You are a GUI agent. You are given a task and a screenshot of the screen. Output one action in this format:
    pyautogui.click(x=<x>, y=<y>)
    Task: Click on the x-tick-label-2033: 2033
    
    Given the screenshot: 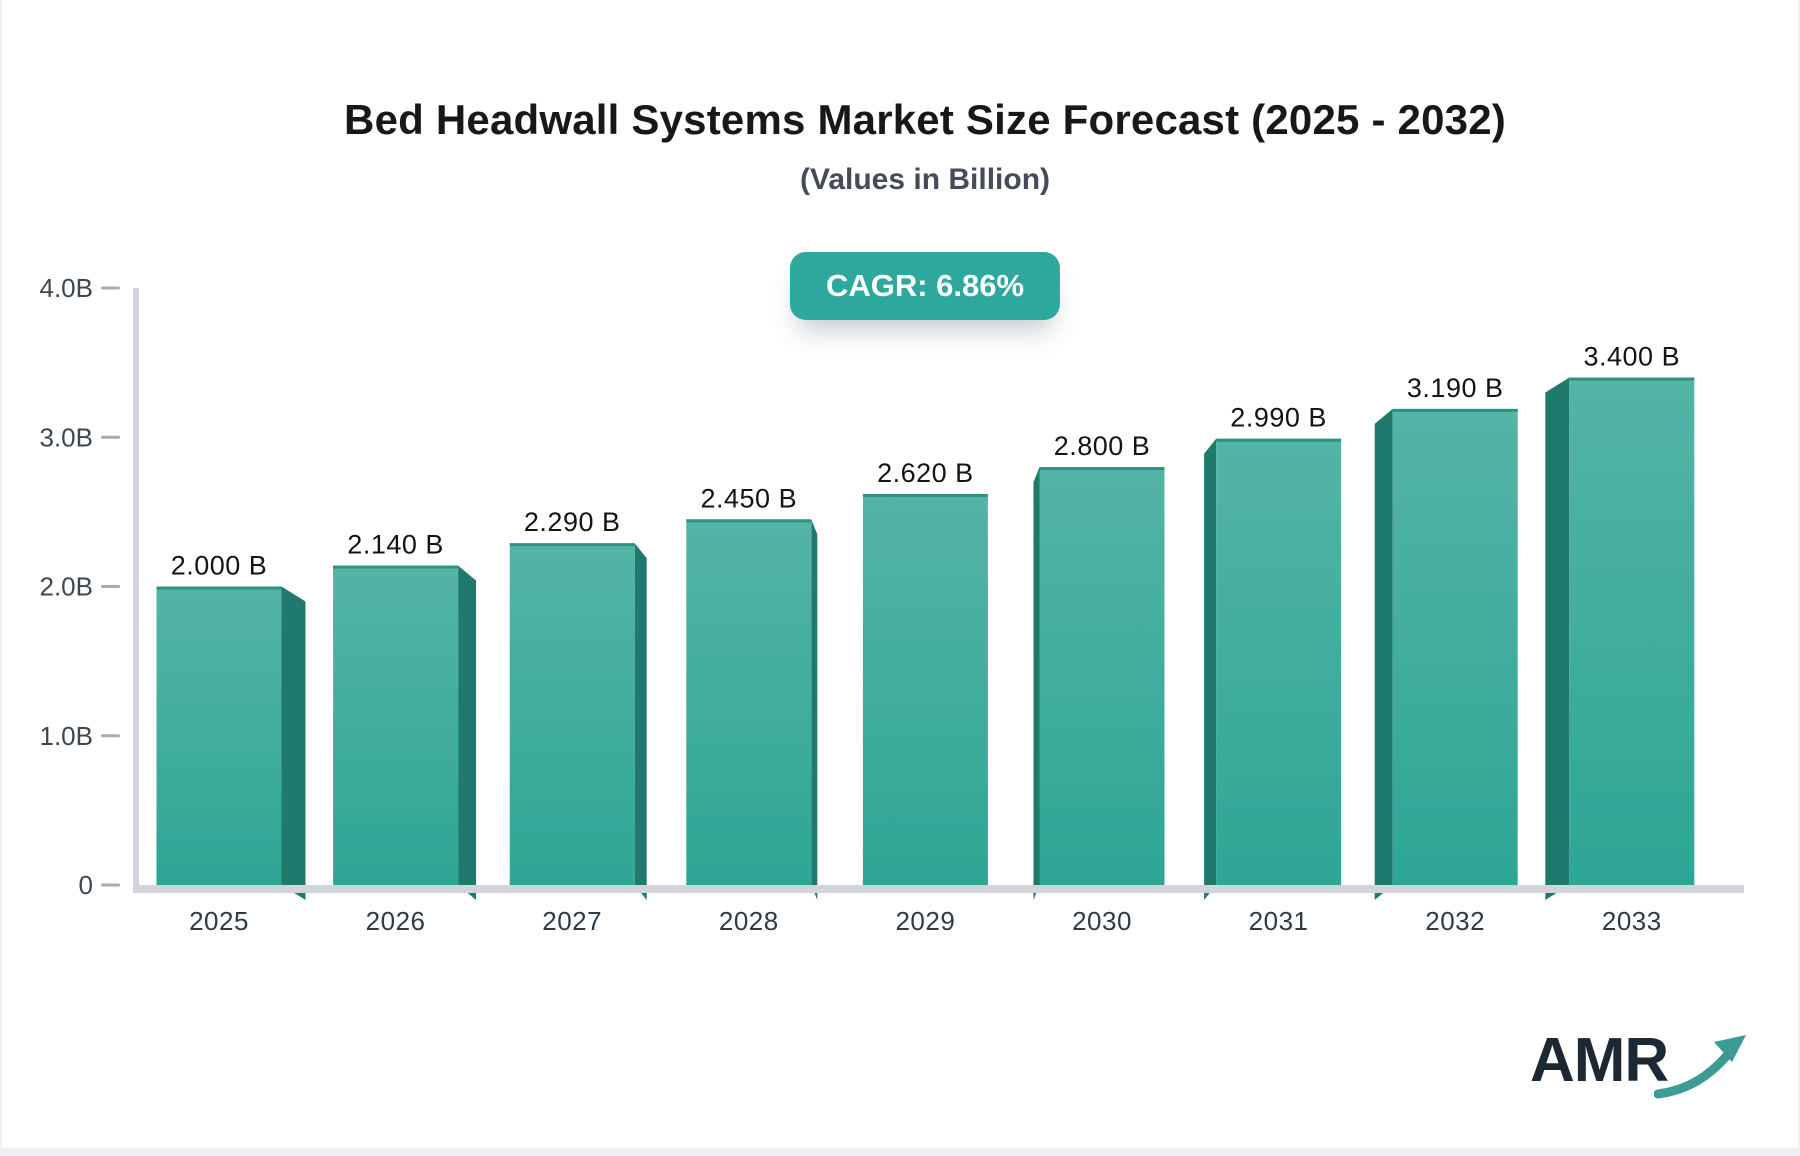 What is the action you would take?
    pyautogui.click(x=1632, y=921)
    